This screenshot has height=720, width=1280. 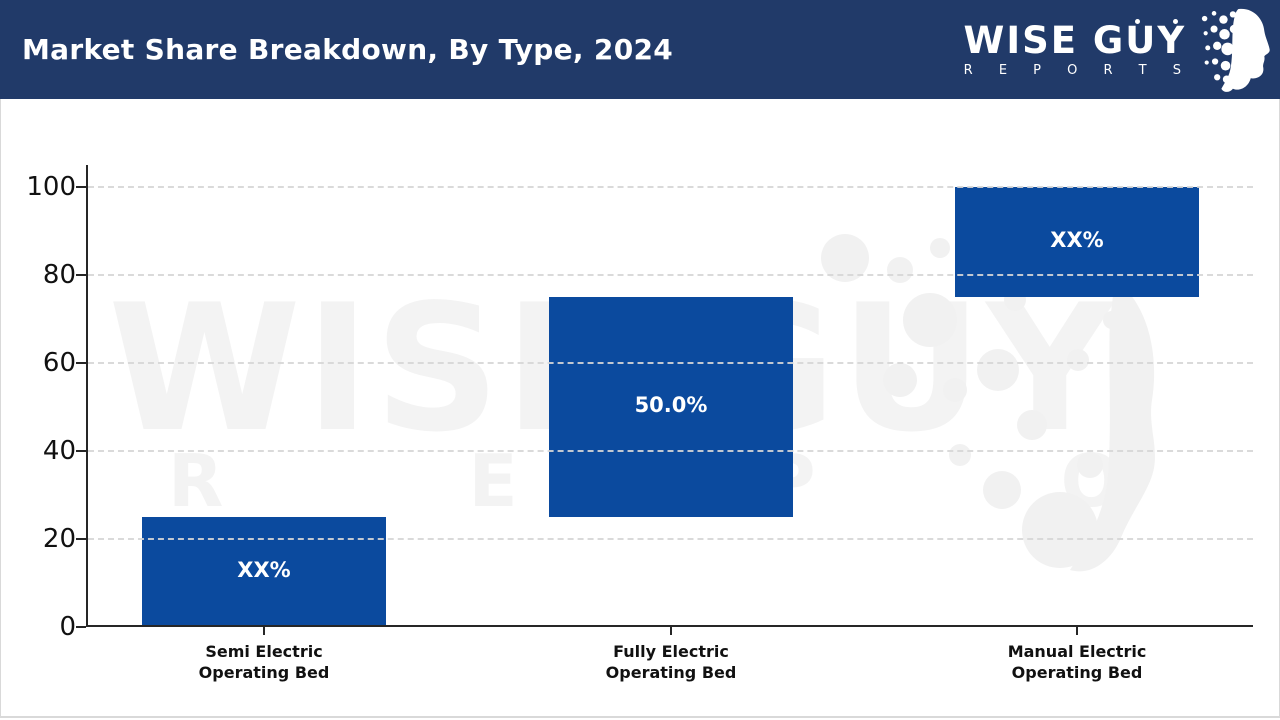 I want to click on y-tick-label: 40, so click(x=59, y=451).